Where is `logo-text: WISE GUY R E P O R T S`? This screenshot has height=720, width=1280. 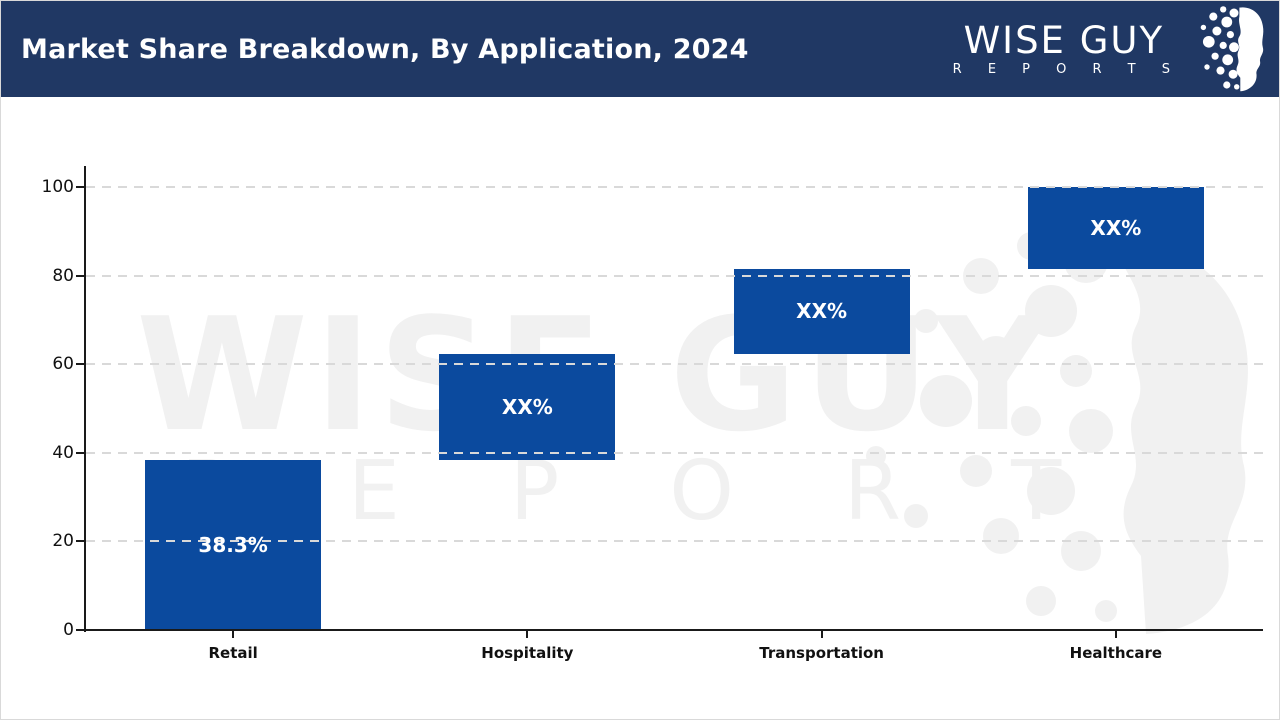 logo-text: WISE GUY R E P O R T S is located at coordinates (1064, 49).